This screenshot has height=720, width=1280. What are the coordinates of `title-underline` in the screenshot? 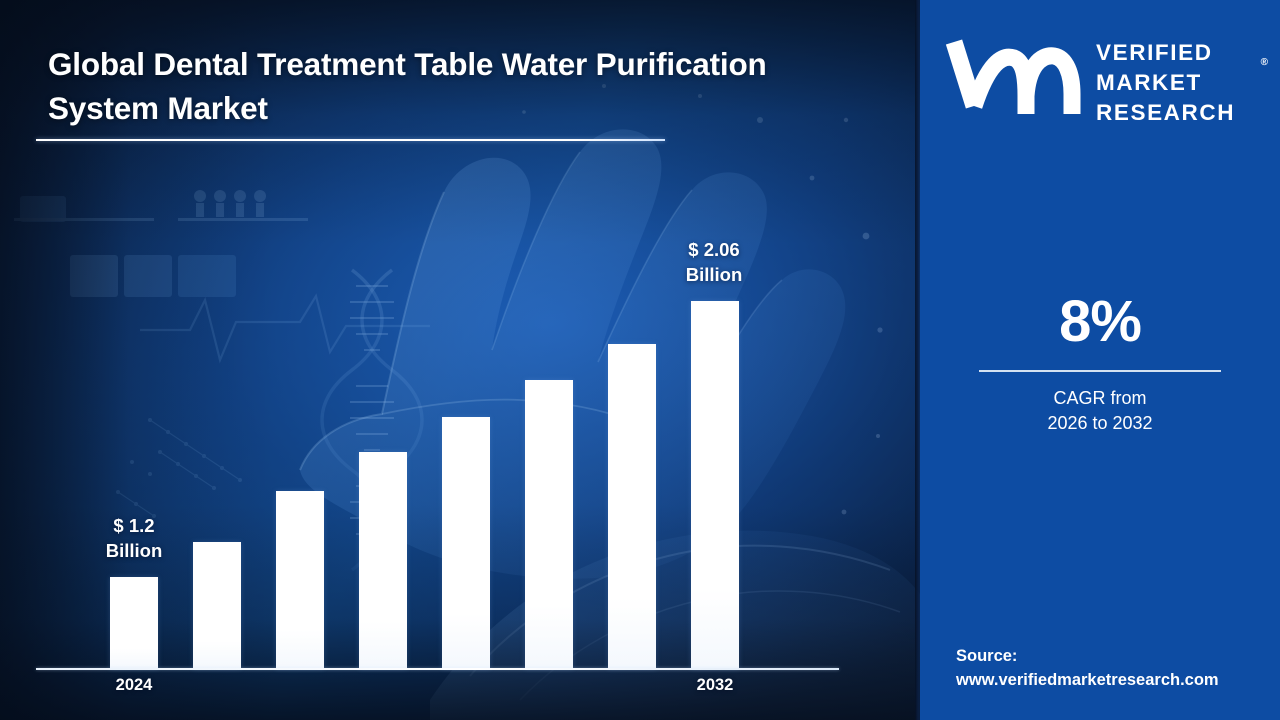 It's located at (350, 140).